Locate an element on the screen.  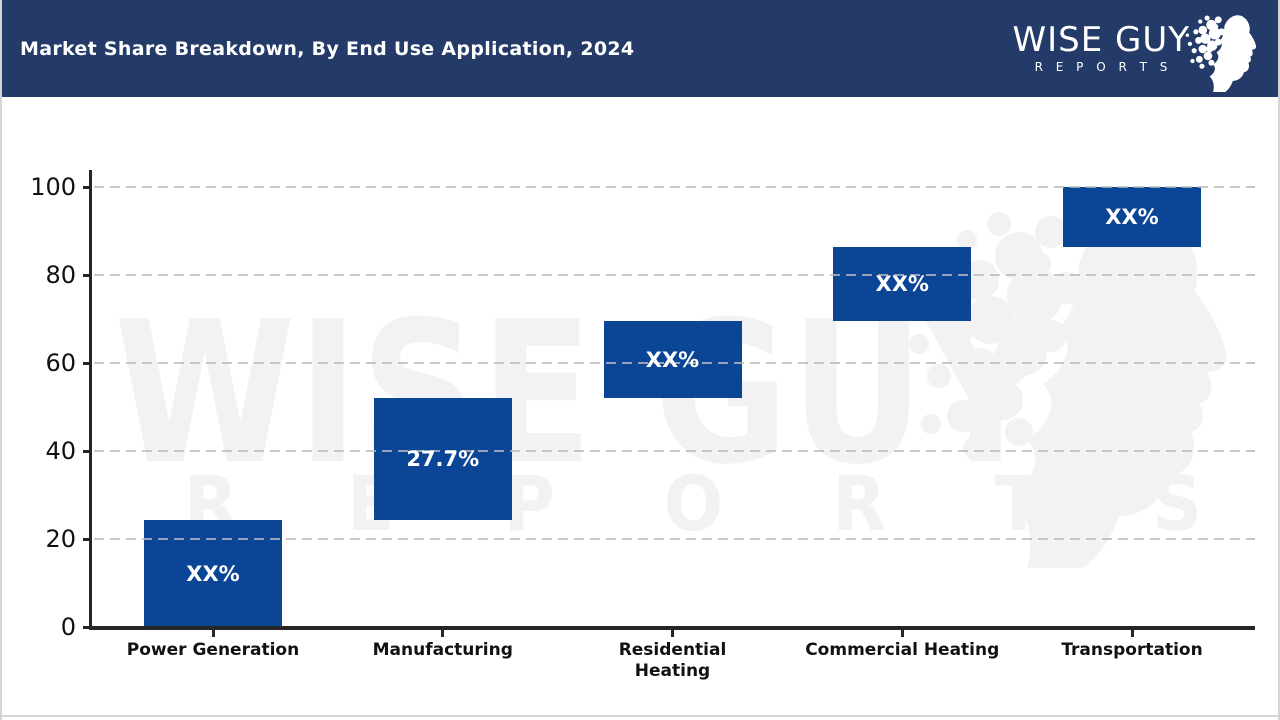
y-axis-line is located at coordinates (90, 400).